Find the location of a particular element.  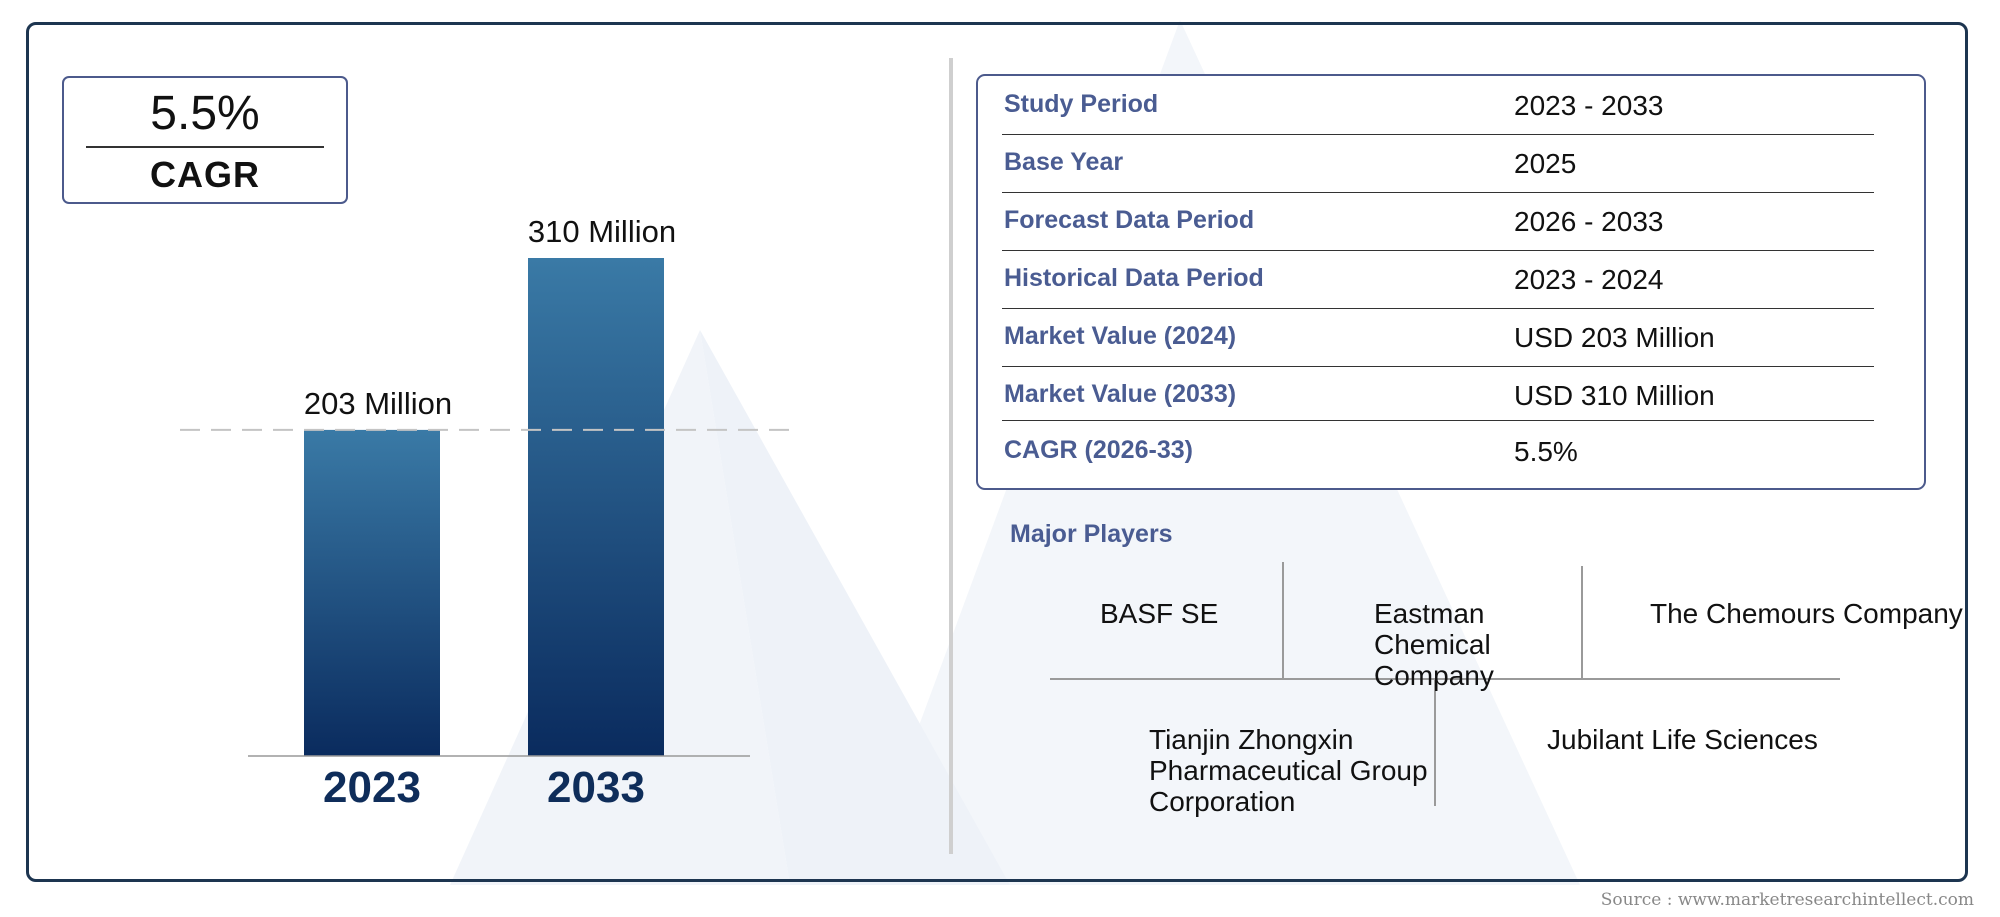

player-name: Eastman Chemical Company is located at coordinates (1434, 644).